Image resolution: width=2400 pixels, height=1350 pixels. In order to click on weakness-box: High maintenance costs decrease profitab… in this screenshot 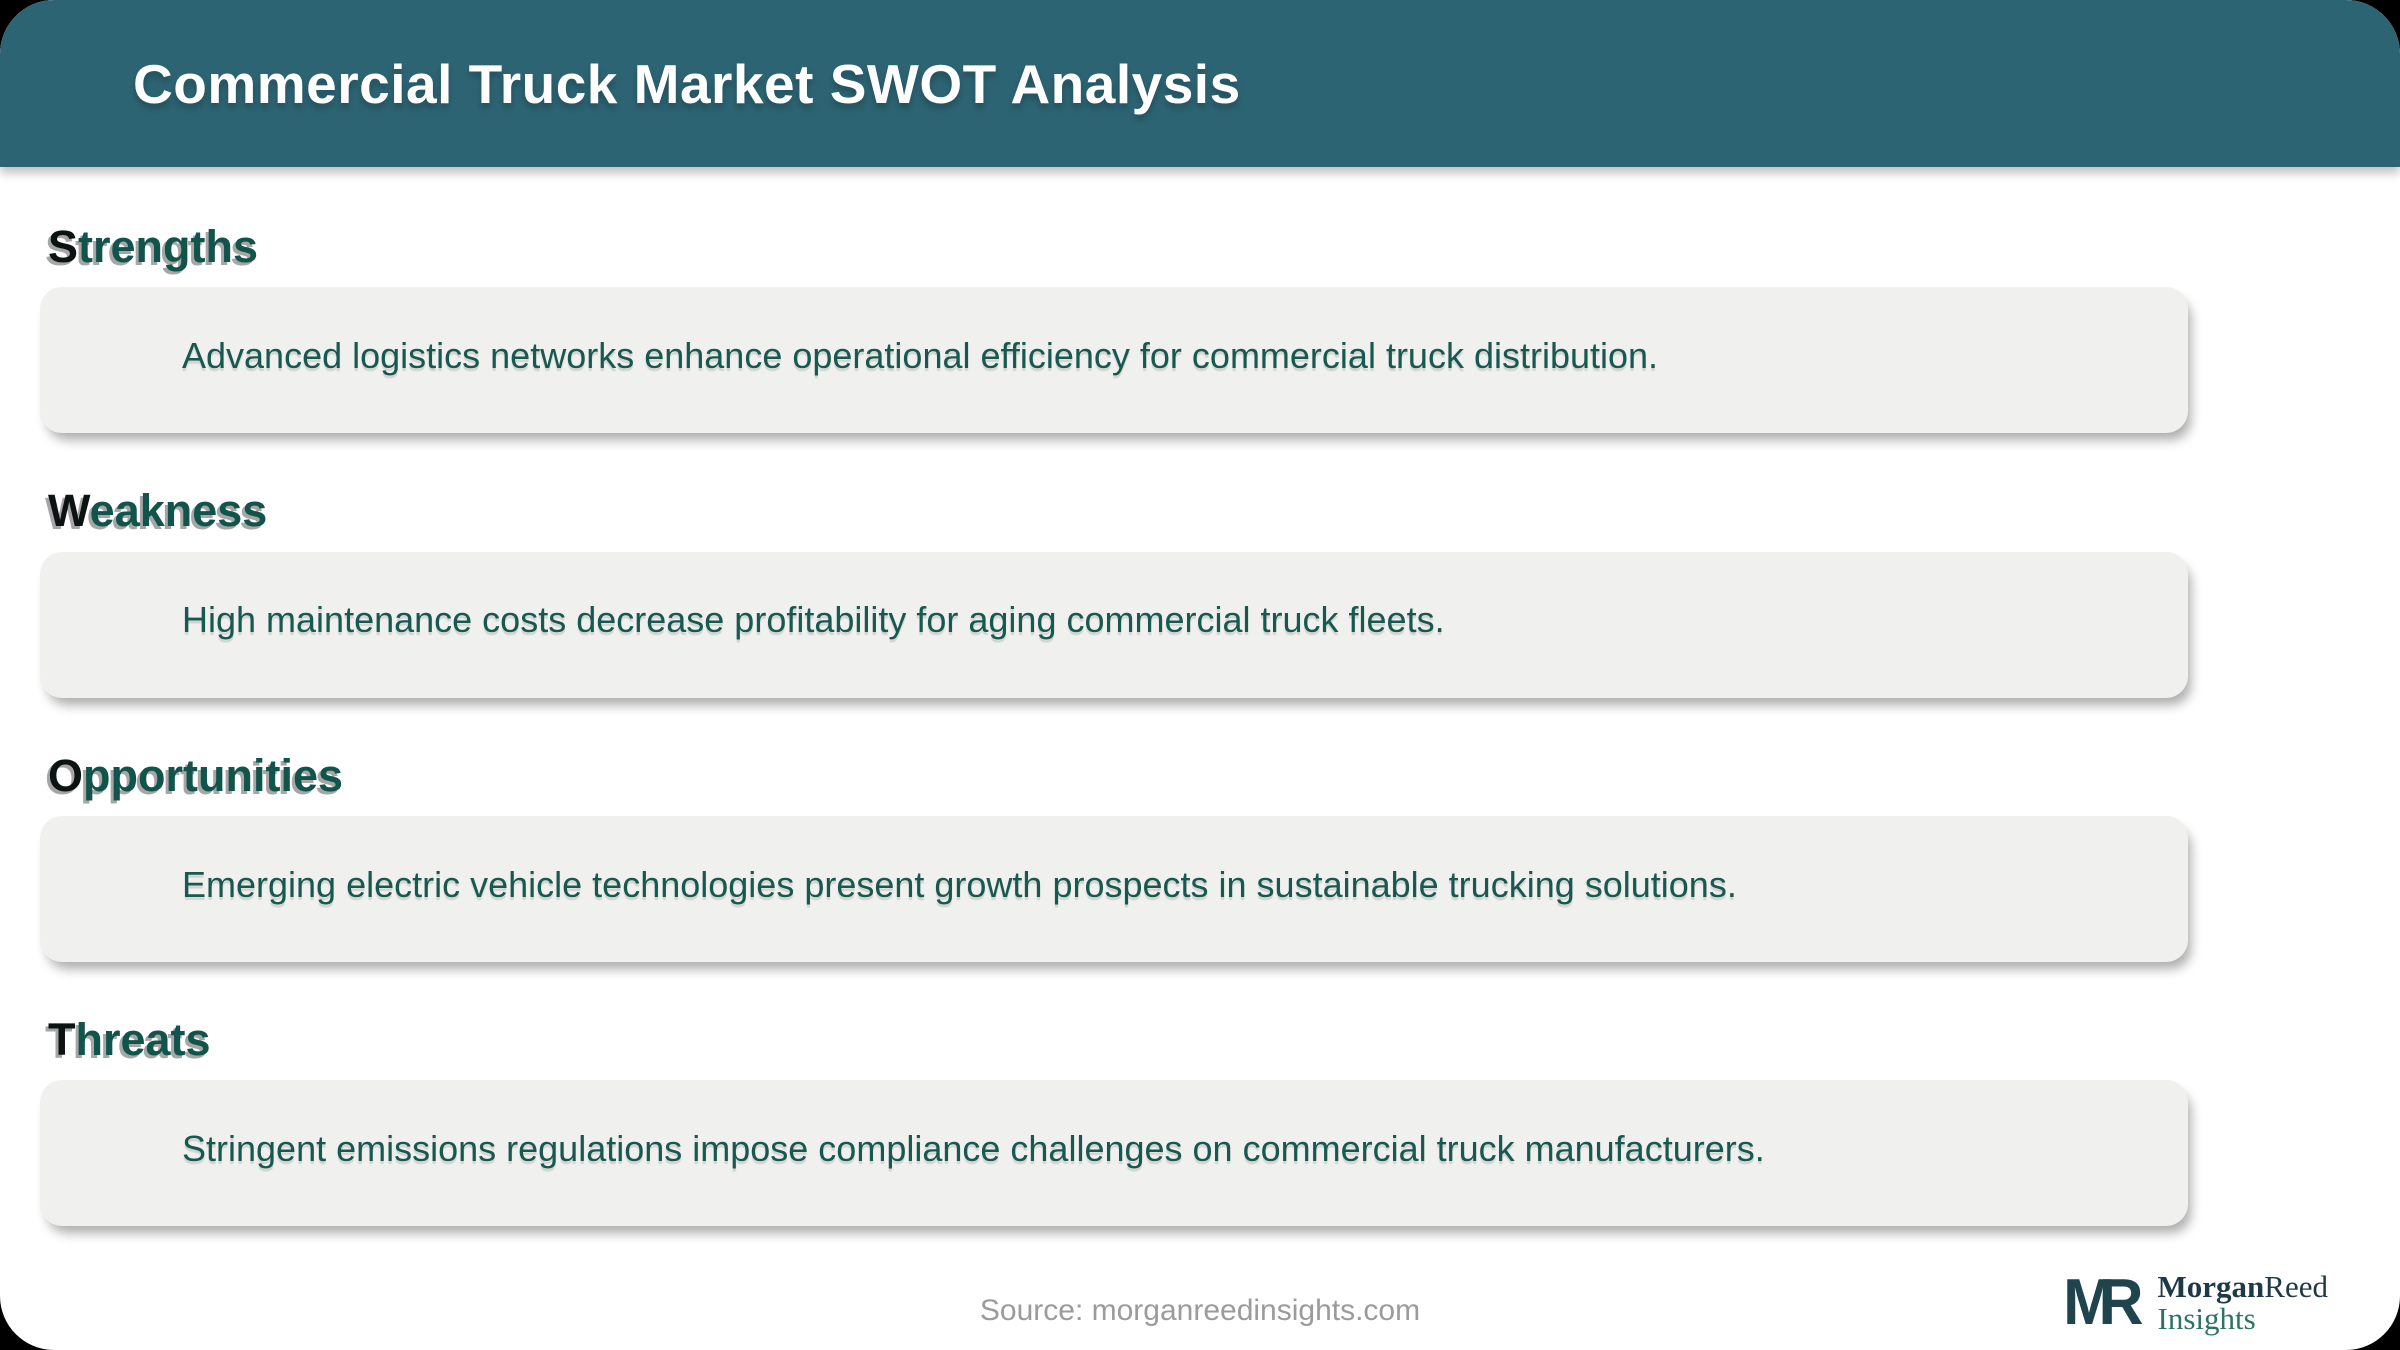, I will do `click(1114, 624)`.